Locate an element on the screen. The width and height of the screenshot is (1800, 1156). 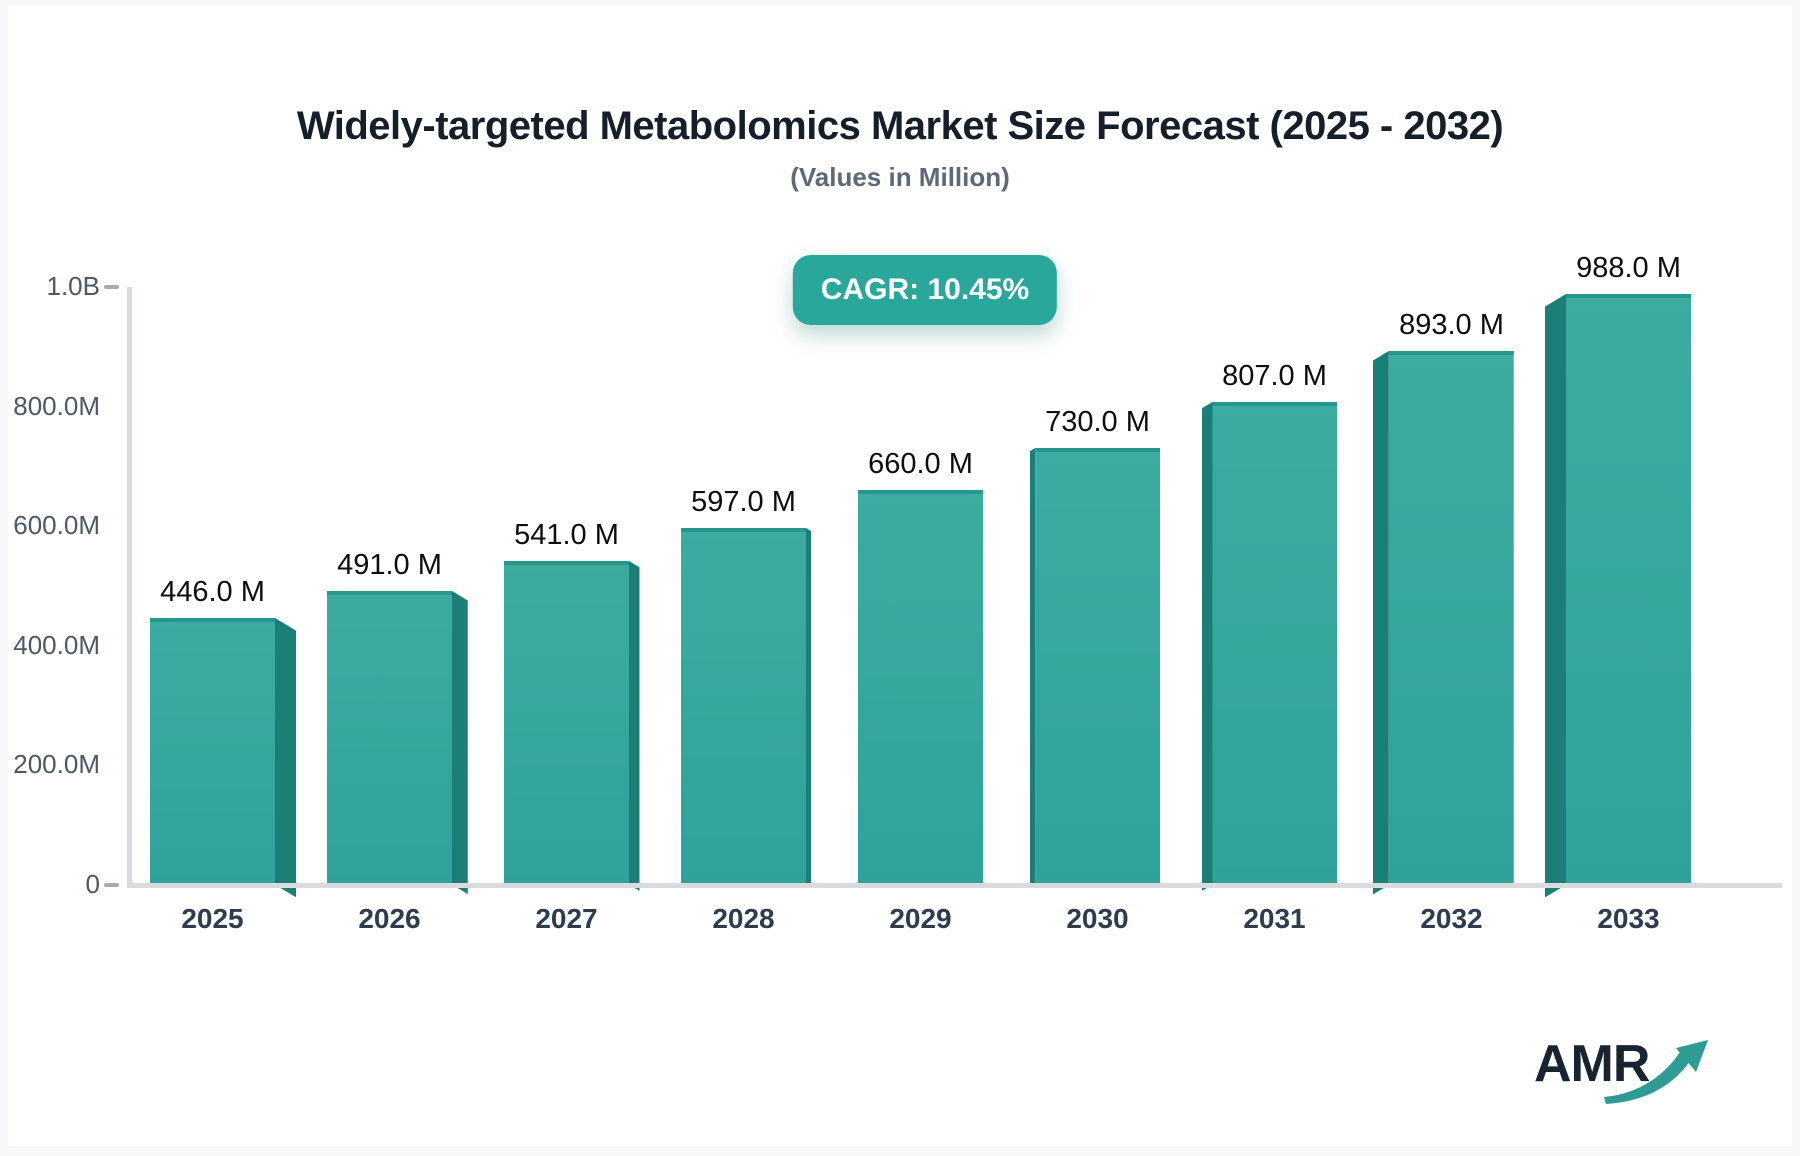
x-axis-label: 2026 is located at coordinates (389, 918).